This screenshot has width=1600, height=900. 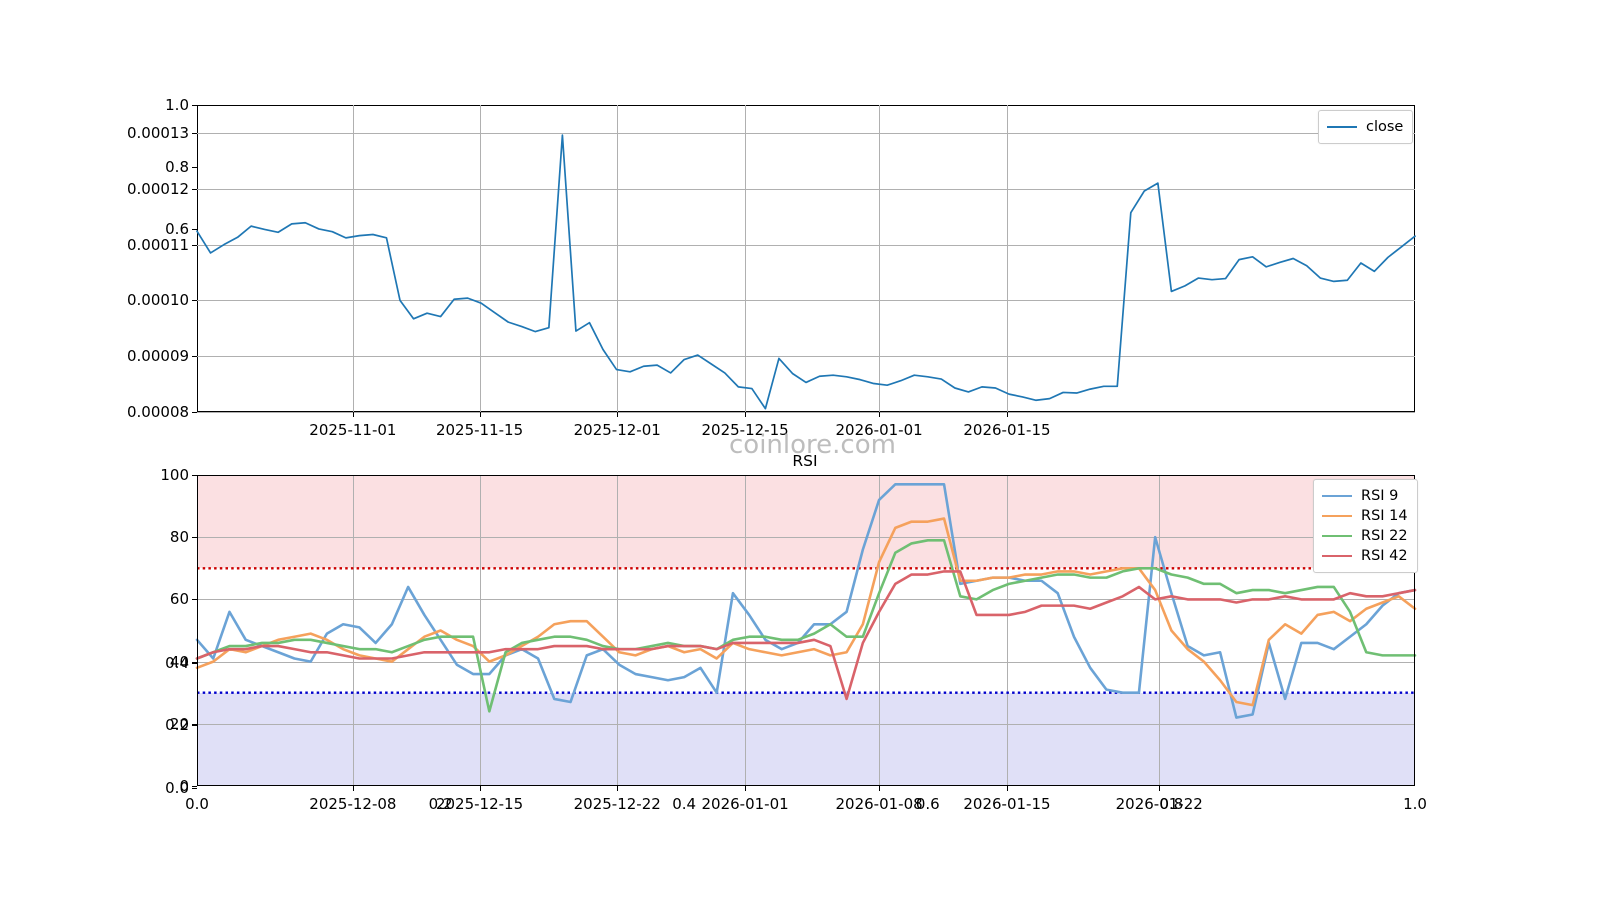 What do you see at coordinates (927, 804) in the screenshot?
I see `rsi-overlay-x-tick-label: 0.6` at bounding box center [927, 804].